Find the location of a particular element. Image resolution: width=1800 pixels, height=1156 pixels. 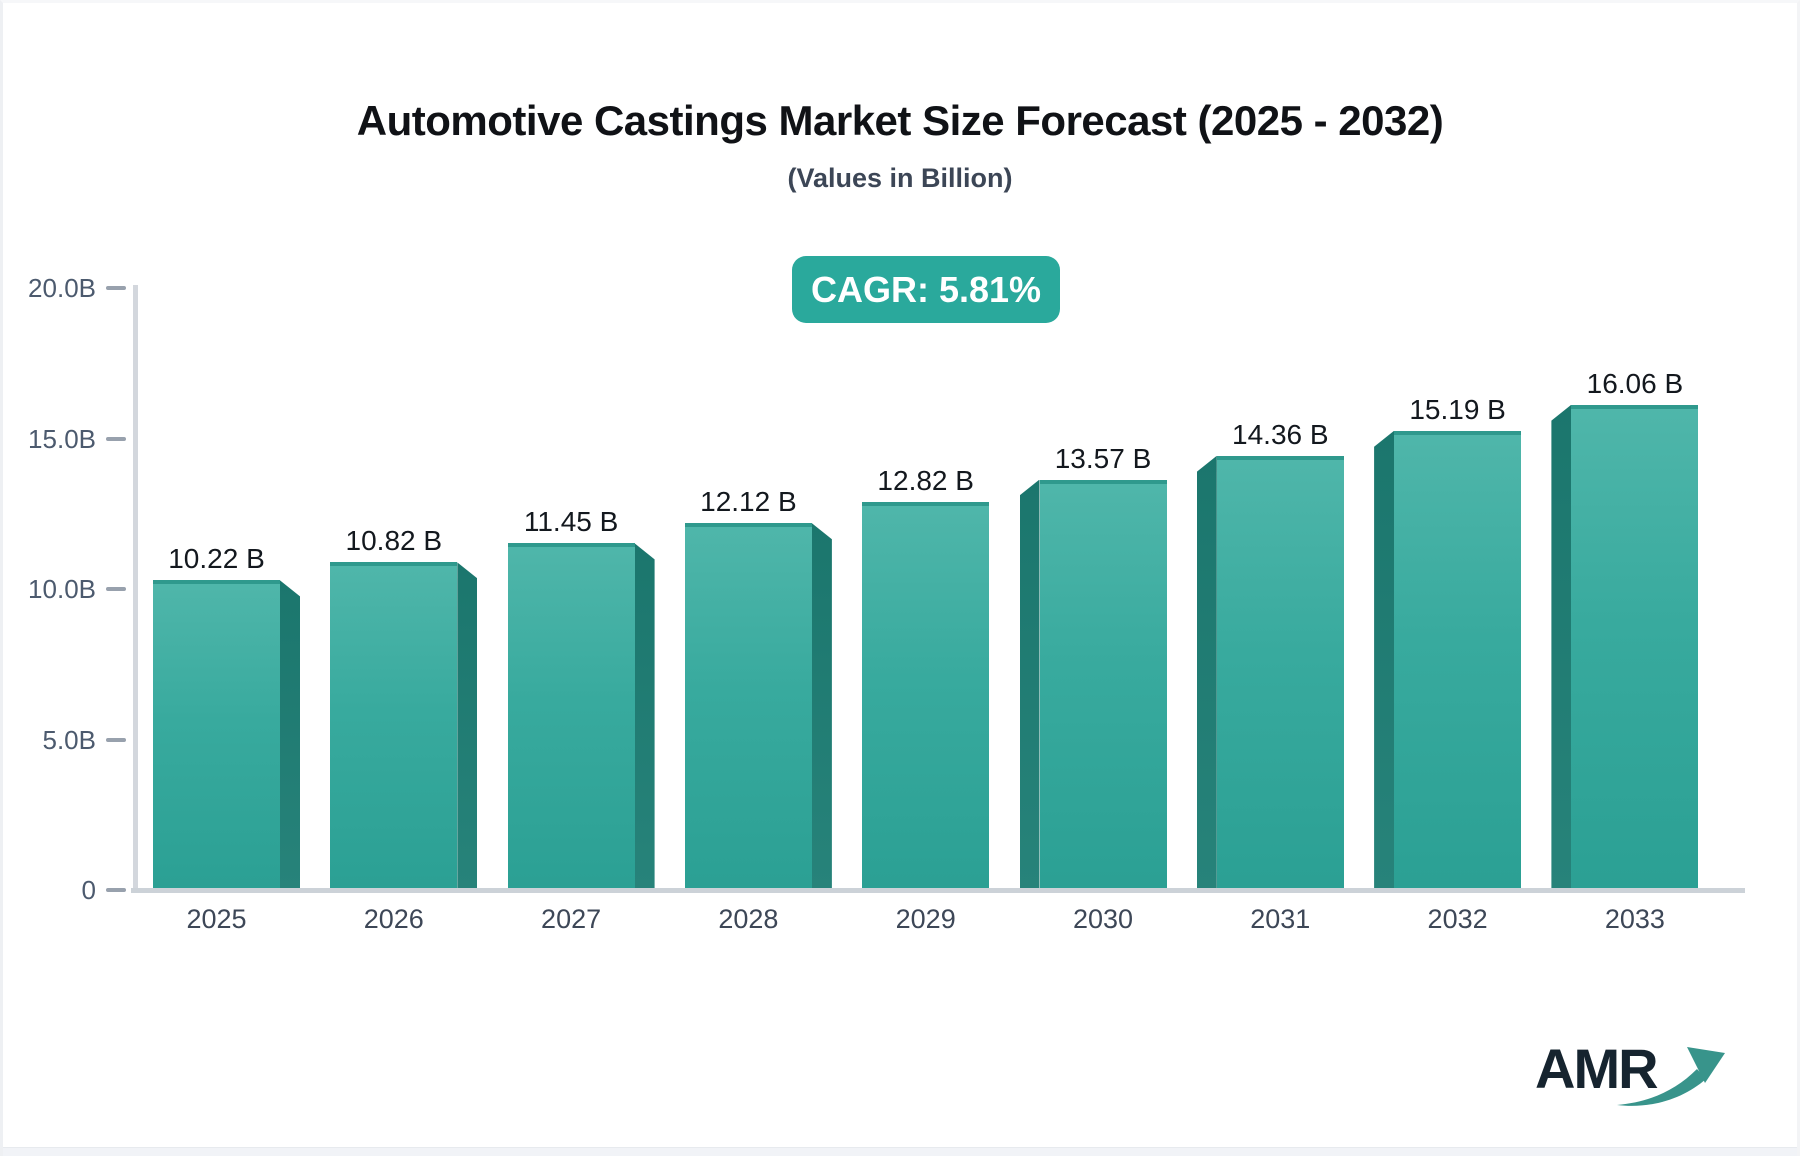

bar-value-label: 12.82 B is located at coordinates (925, 481).